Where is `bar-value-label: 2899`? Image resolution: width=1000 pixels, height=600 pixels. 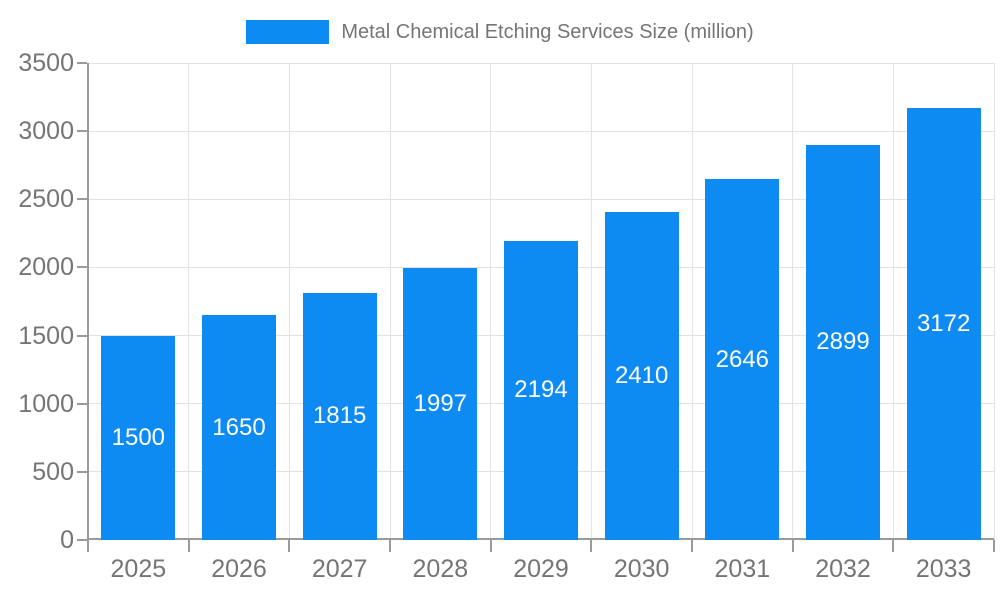 bar-value-label: 2899 is located at coordinates (843, 342).